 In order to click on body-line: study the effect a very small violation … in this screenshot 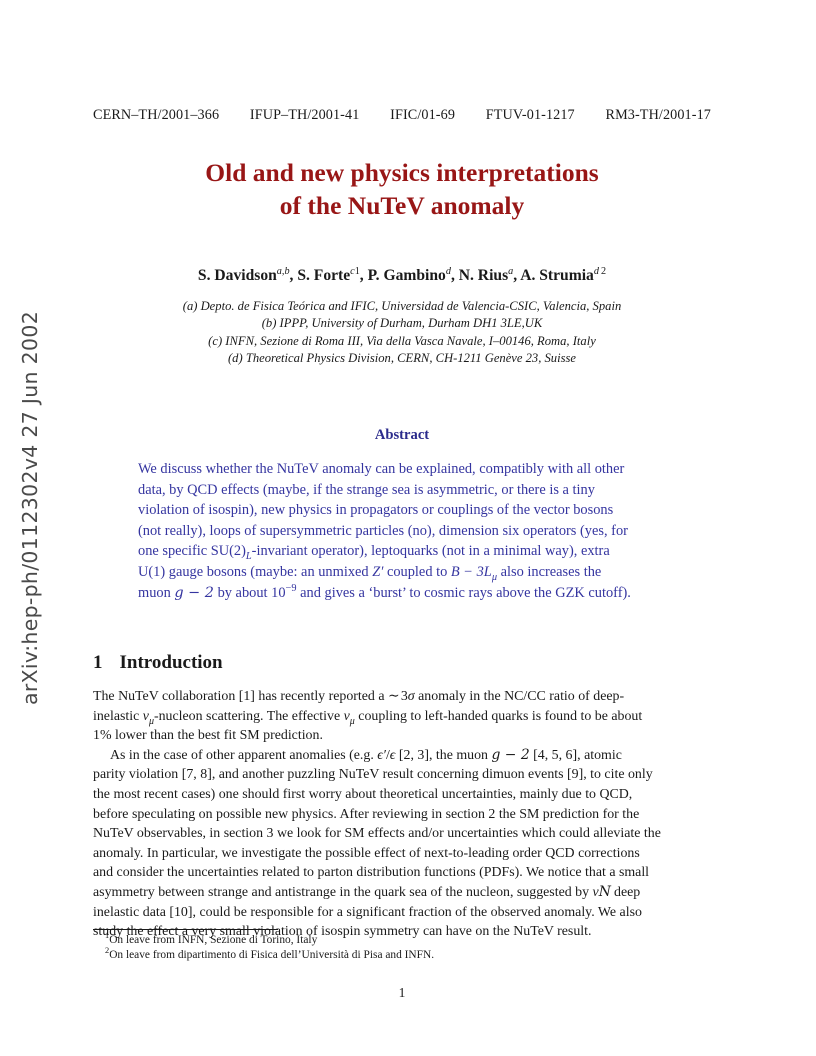, I will do `click(342, 932)`.